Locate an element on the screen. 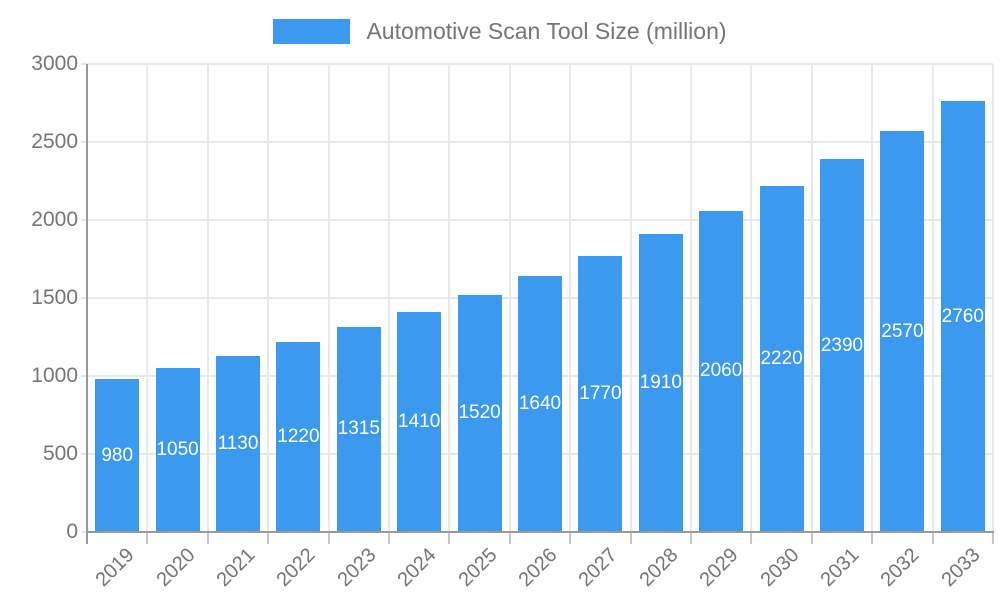  legend-swatch is located at coordinates (312, 31).